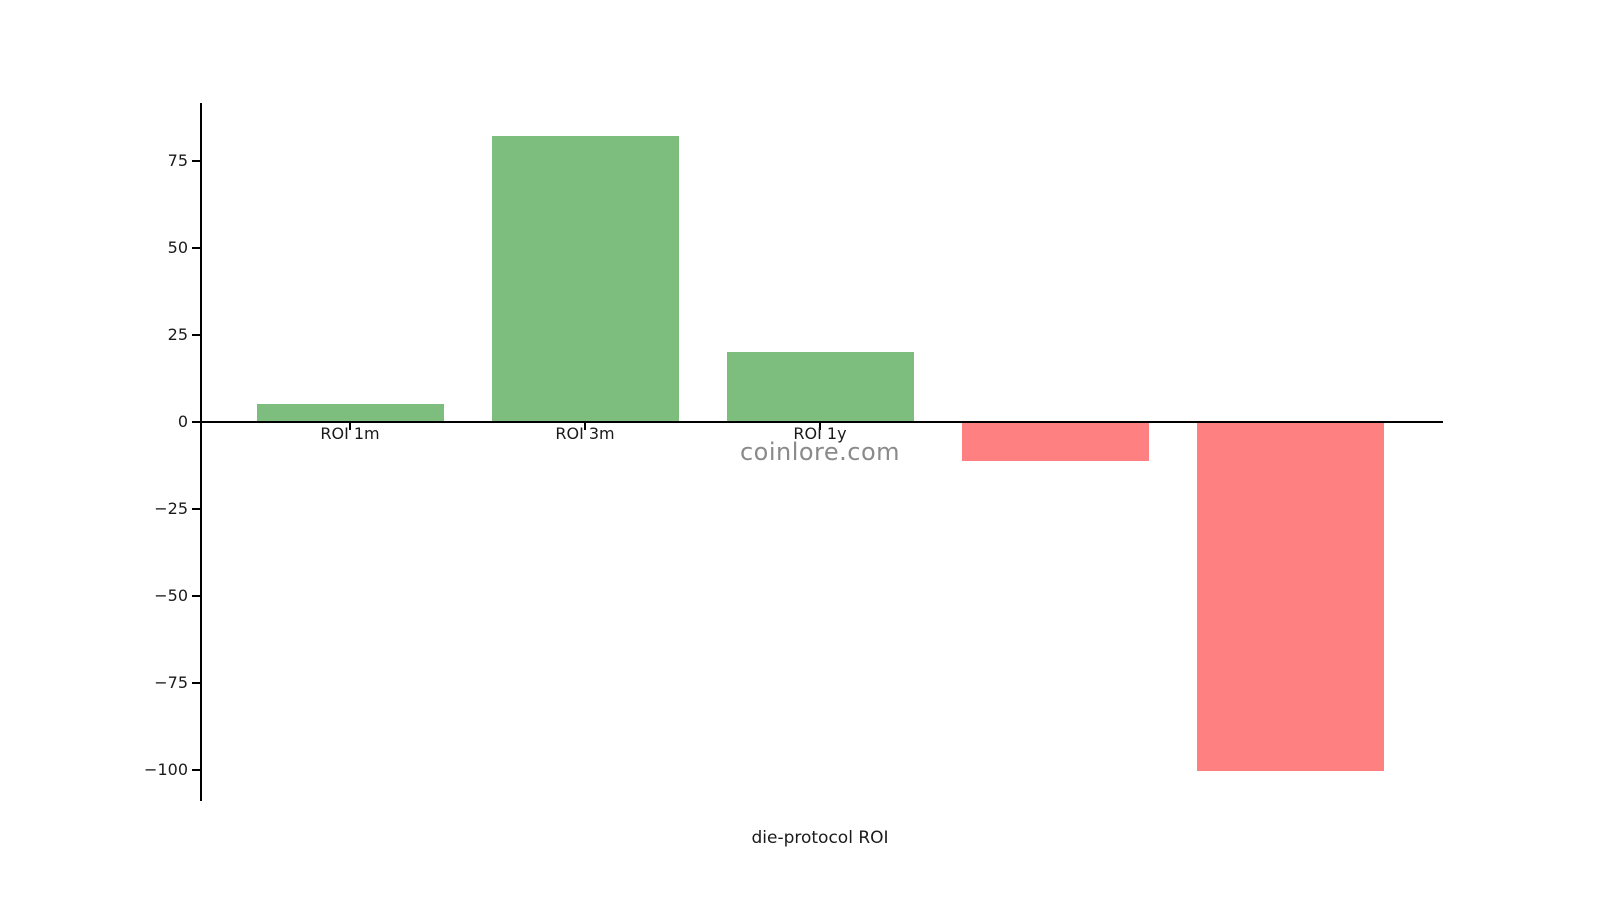 The image size is (1600, 900). I want to click on bar-ROI 1y, so click(820, 387).